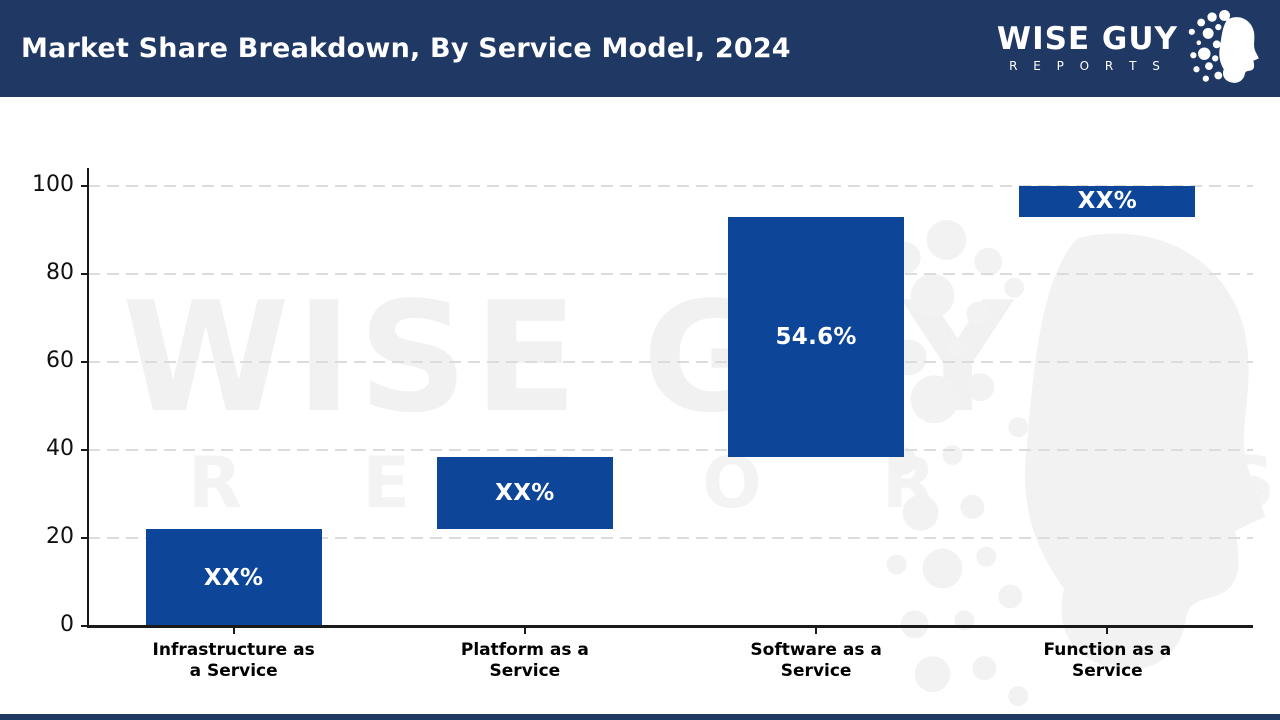  What do you see at coordinates (816, 661) in the screenshot?
I see `x-axis-label: Software as a Service` at bounding box center [816, 661].